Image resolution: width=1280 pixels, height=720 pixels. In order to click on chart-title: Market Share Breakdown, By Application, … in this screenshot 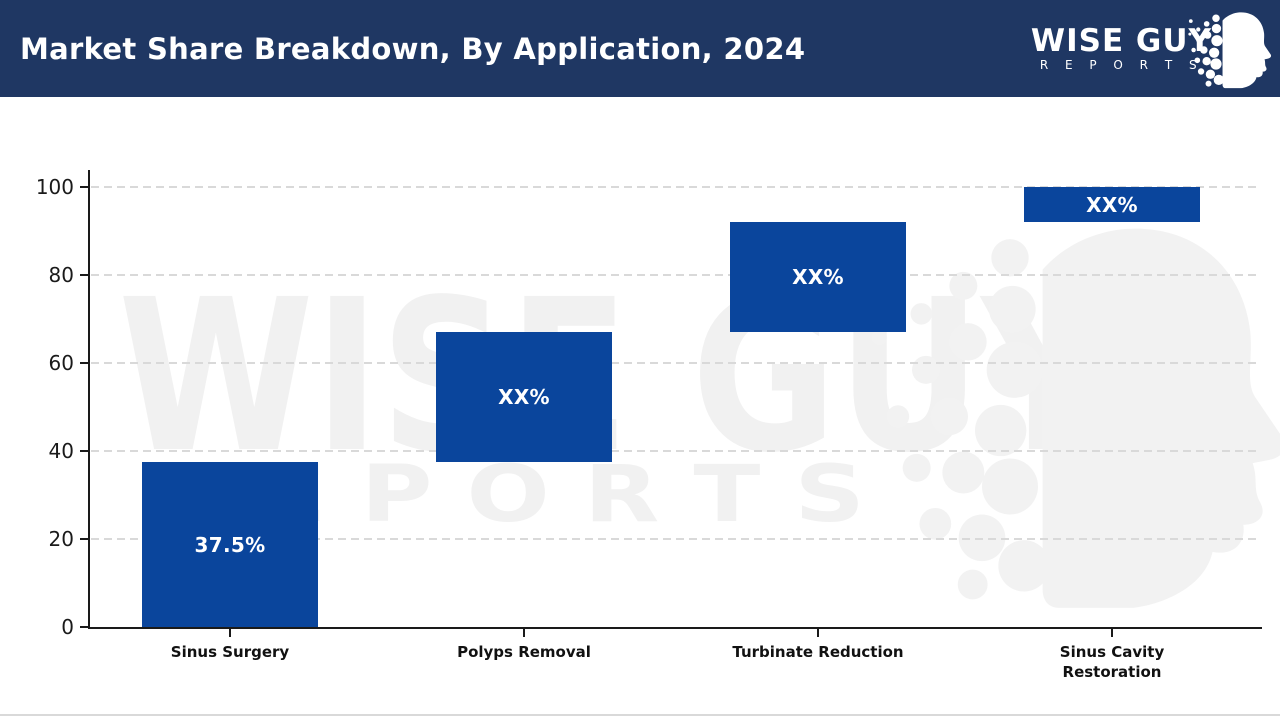, I will do `click(413, 48)`.